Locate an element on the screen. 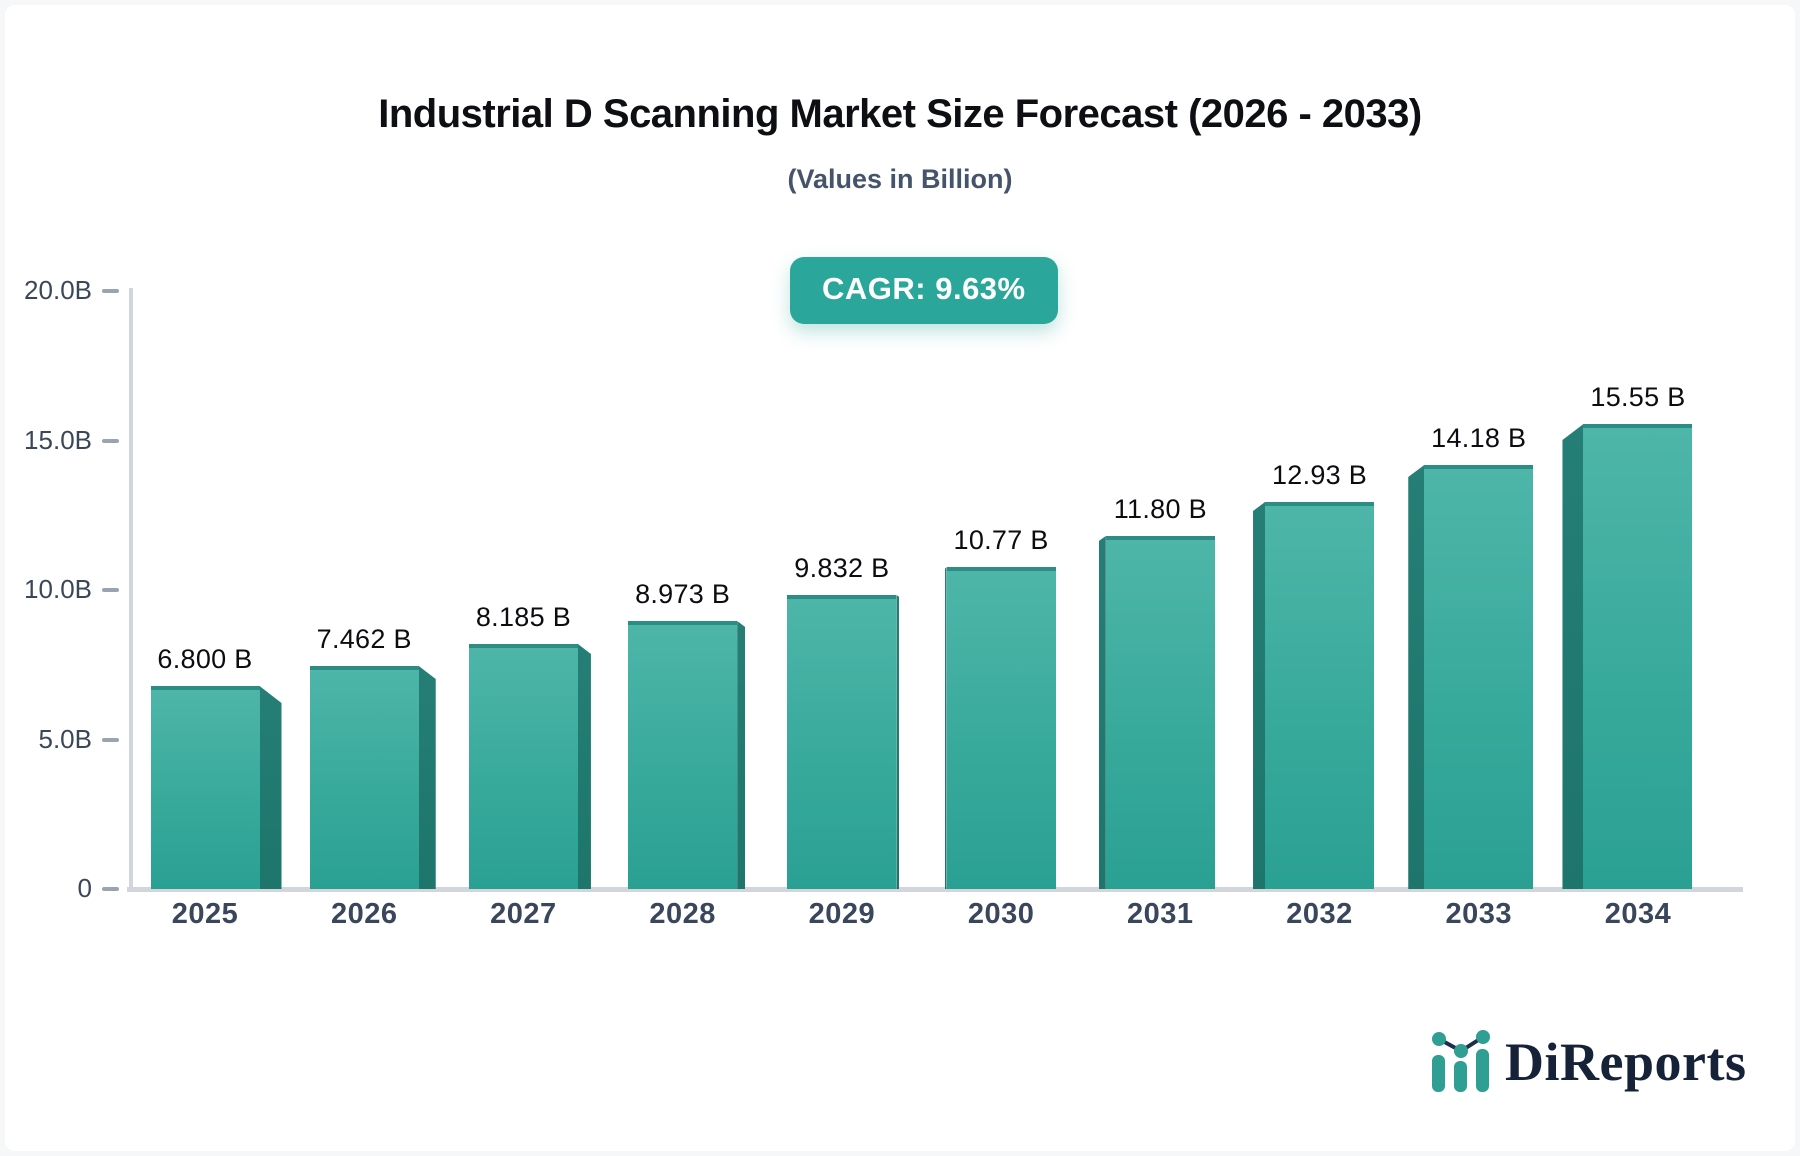  x-axis-baseline is located at coordinates (935, 889).